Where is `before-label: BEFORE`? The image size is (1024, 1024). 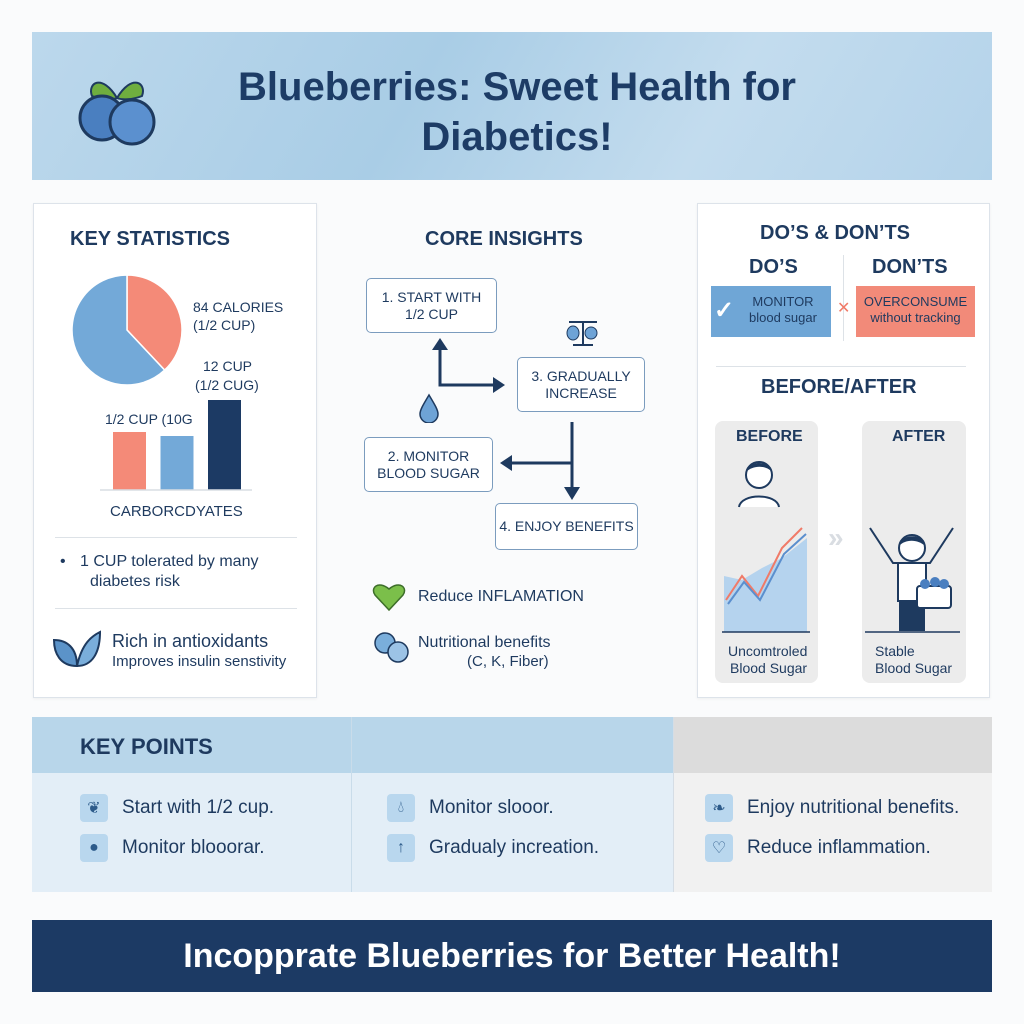 before-label: BEFORE is located at coordinates (769, 436).